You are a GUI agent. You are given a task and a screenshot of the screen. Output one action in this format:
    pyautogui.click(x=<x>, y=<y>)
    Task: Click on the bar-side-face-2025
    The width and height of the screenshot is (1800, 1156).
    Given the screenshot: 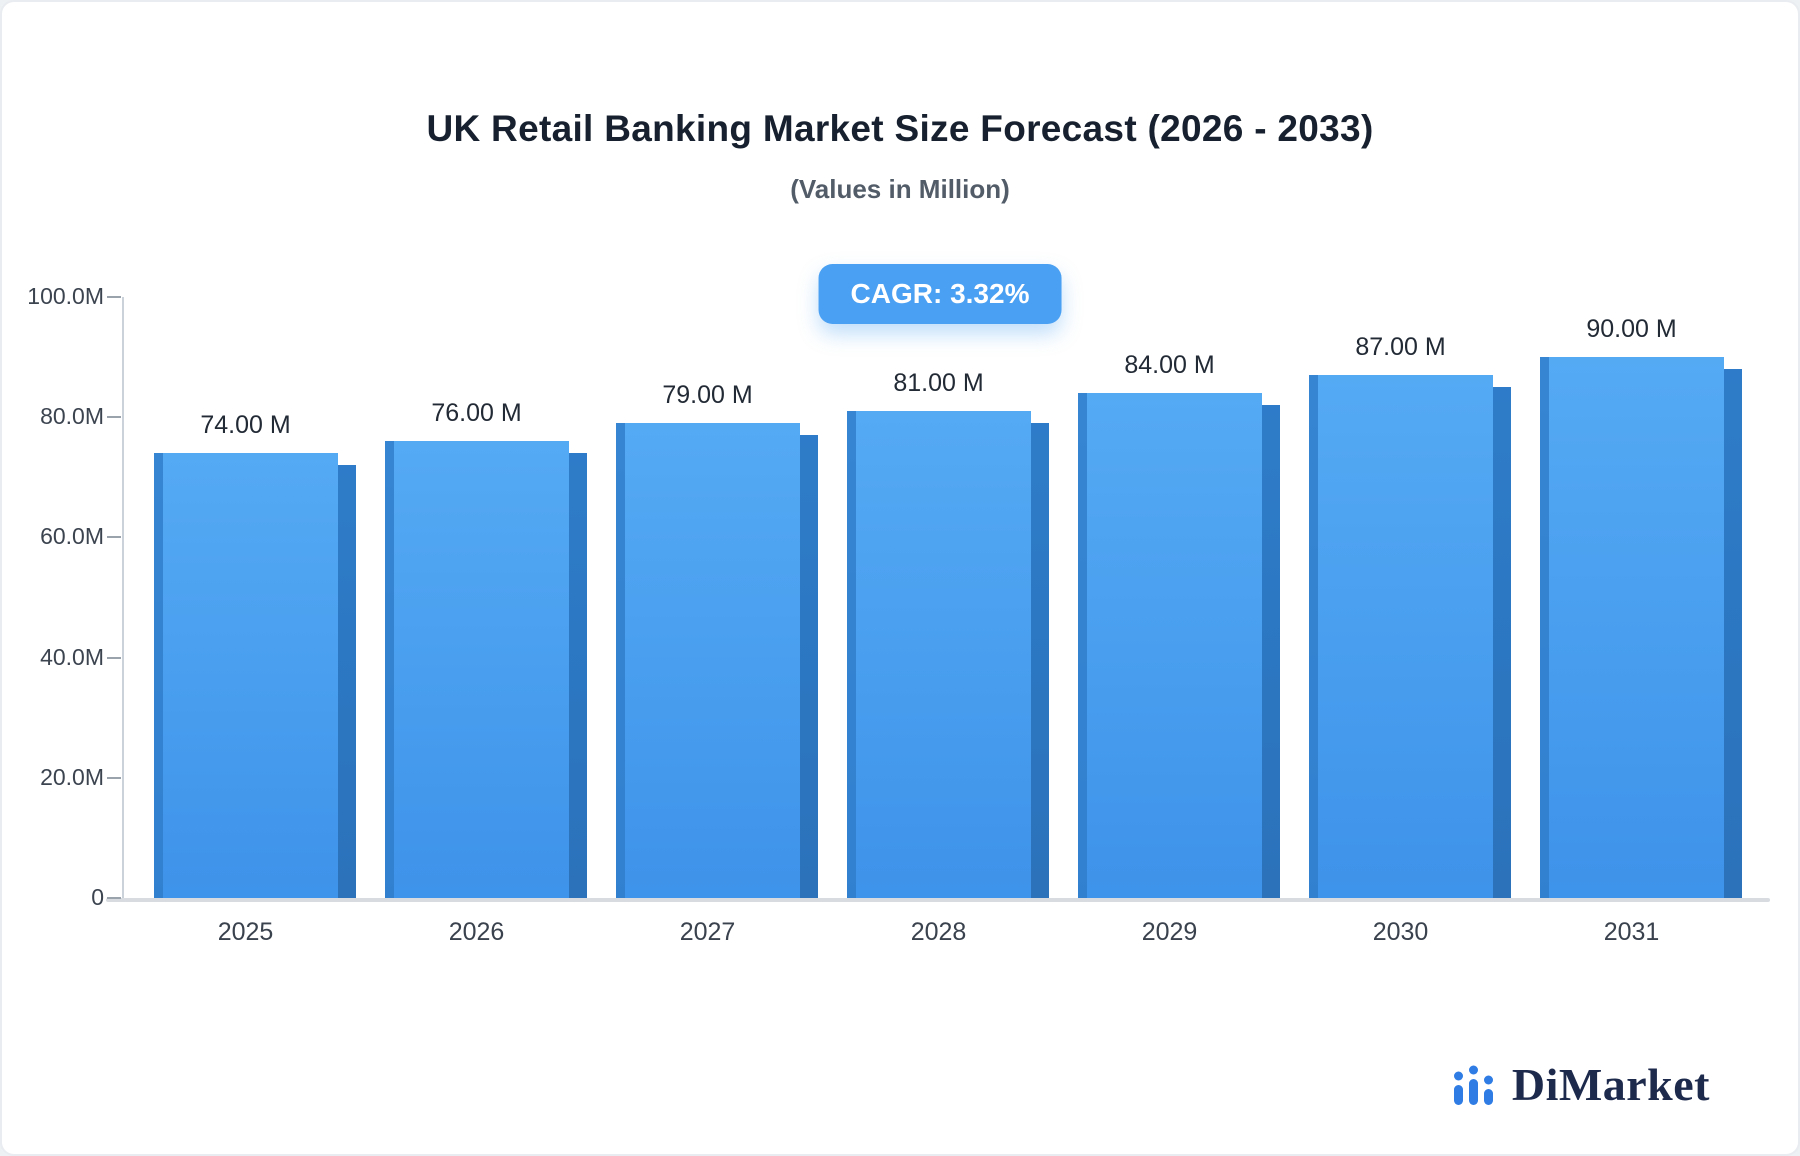 What is the action you would take?
    pyautogui.click(x=346, y=681)
    